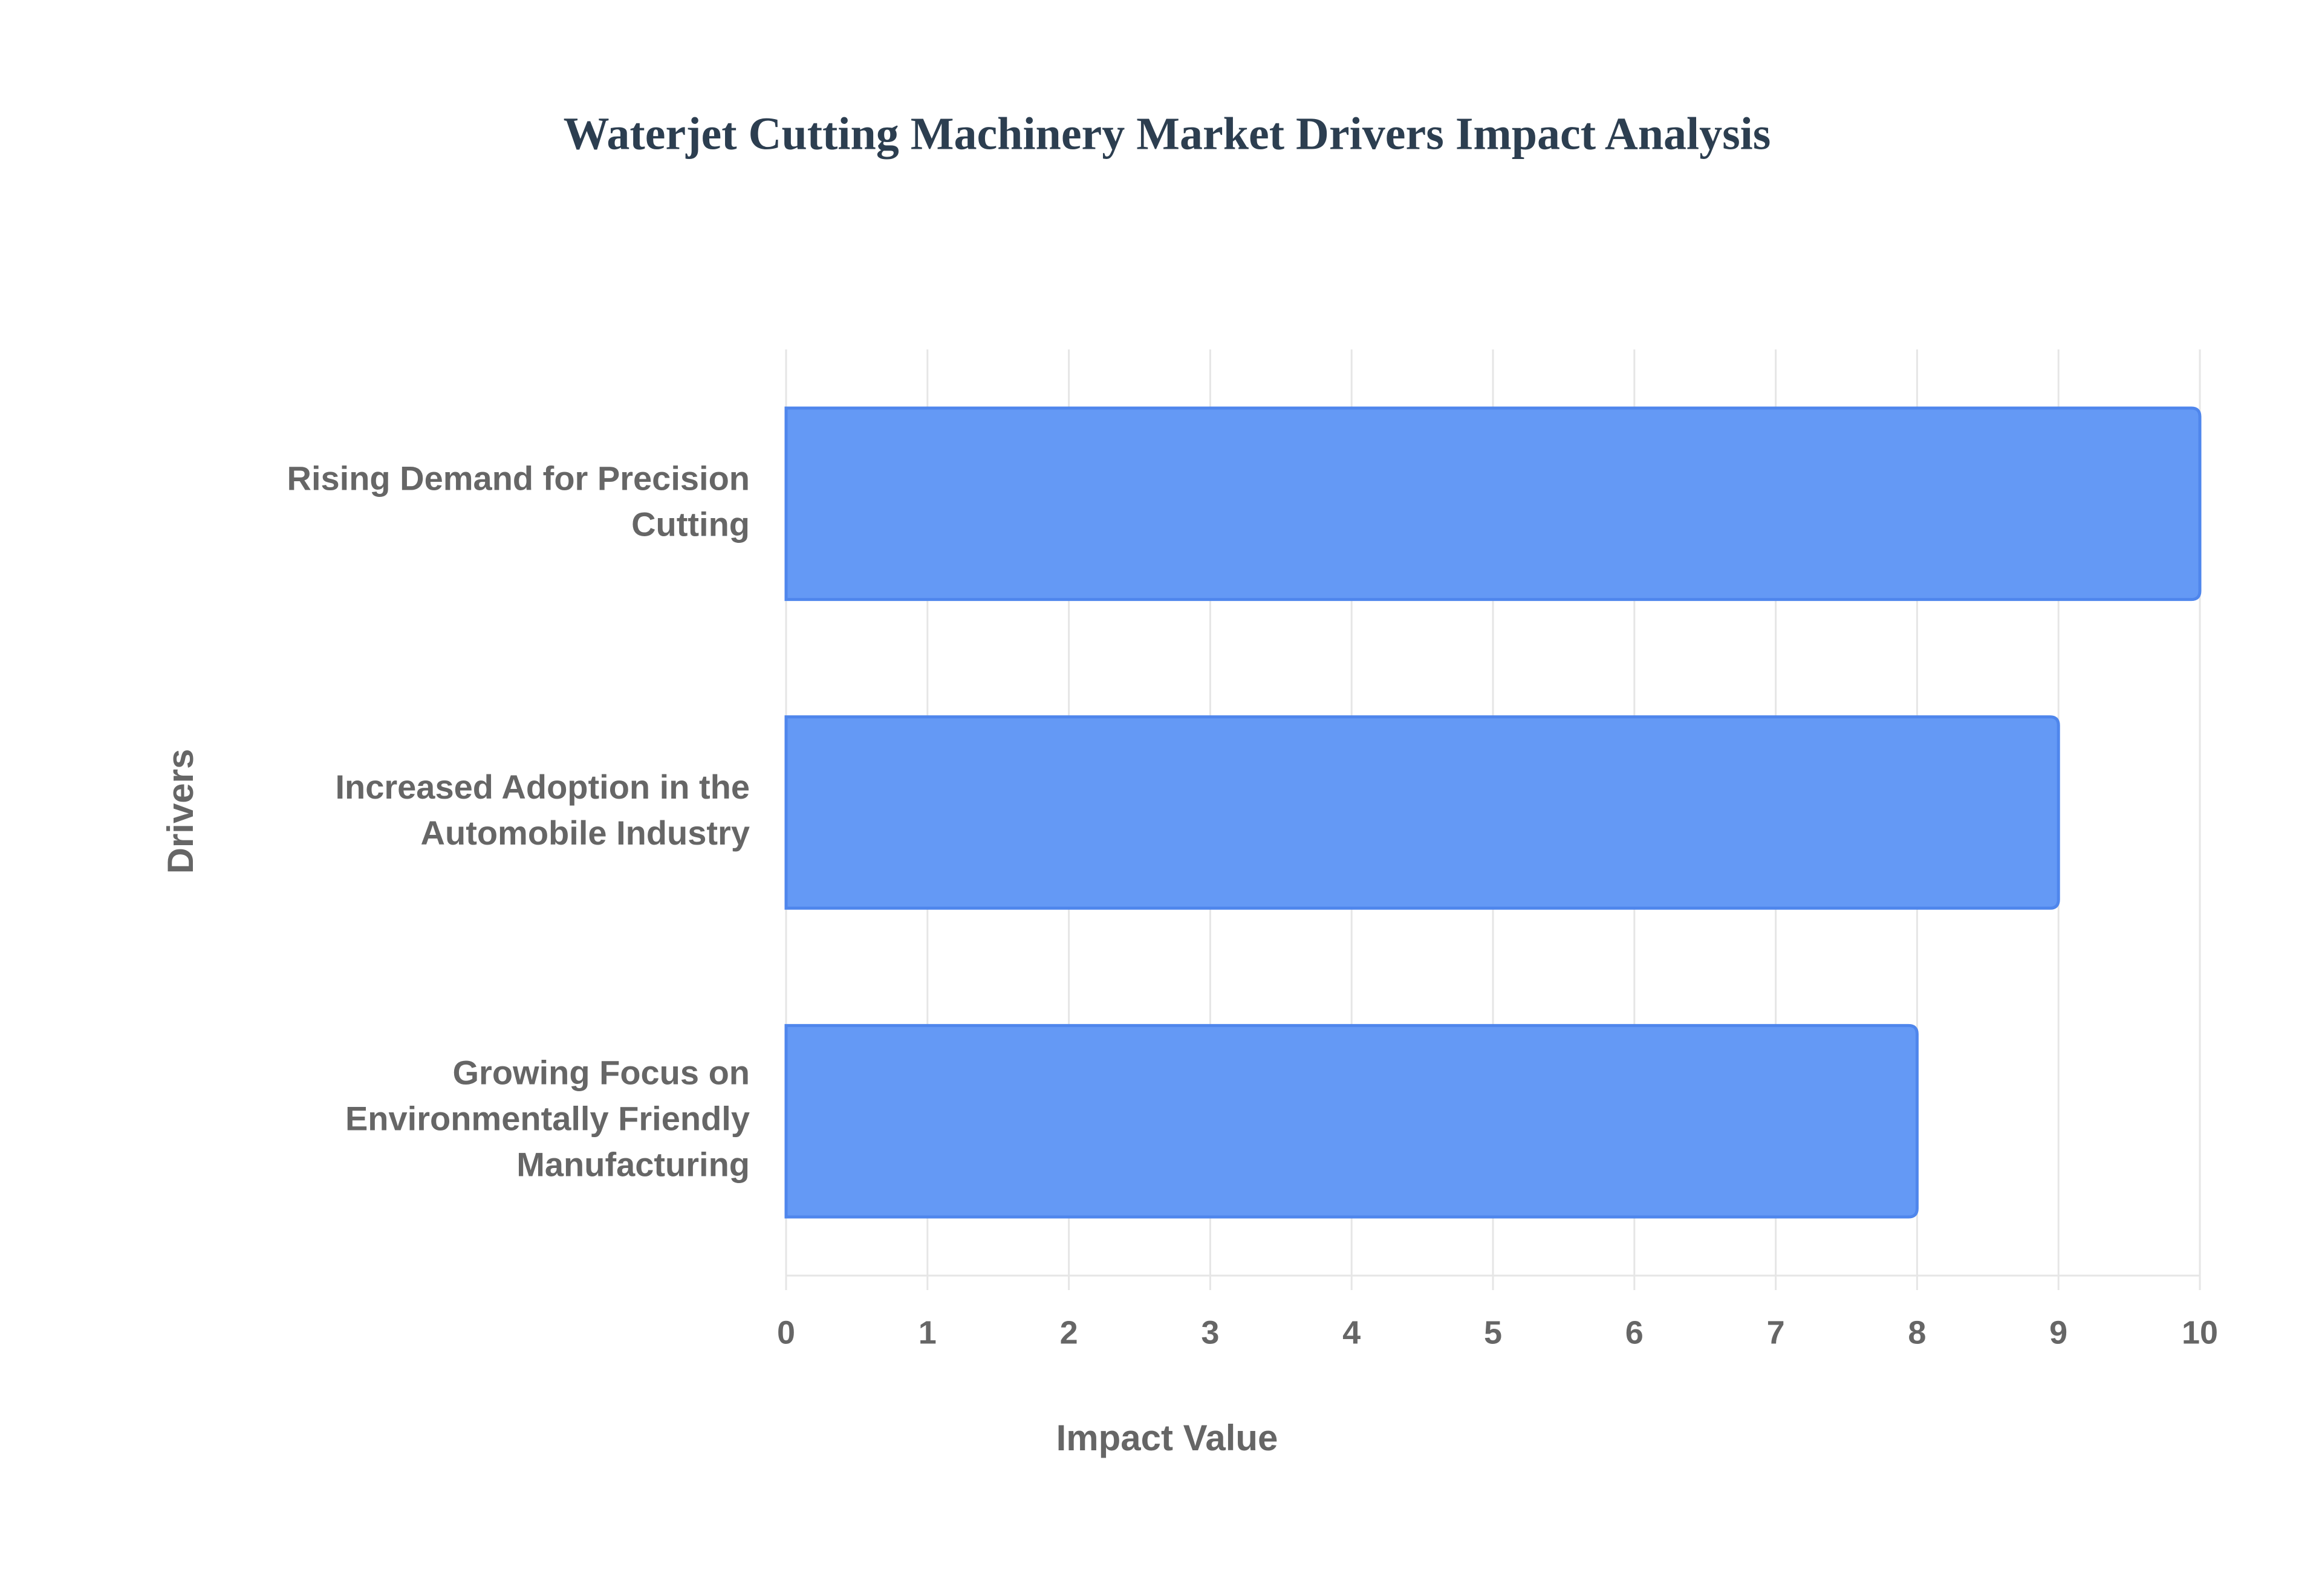  What do you see at coordinates (1917, 1332) in the screenshot?
I see `x-tick-label: 8` at bounding box center [1917, 1332].